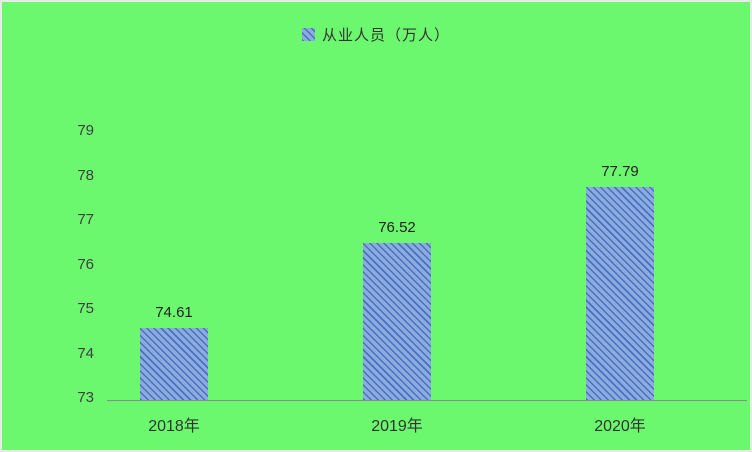 This screenshot has width=752, height=452. I want to click on y-axis: 73 74 75 76 77 78 79, so click(63, 264).